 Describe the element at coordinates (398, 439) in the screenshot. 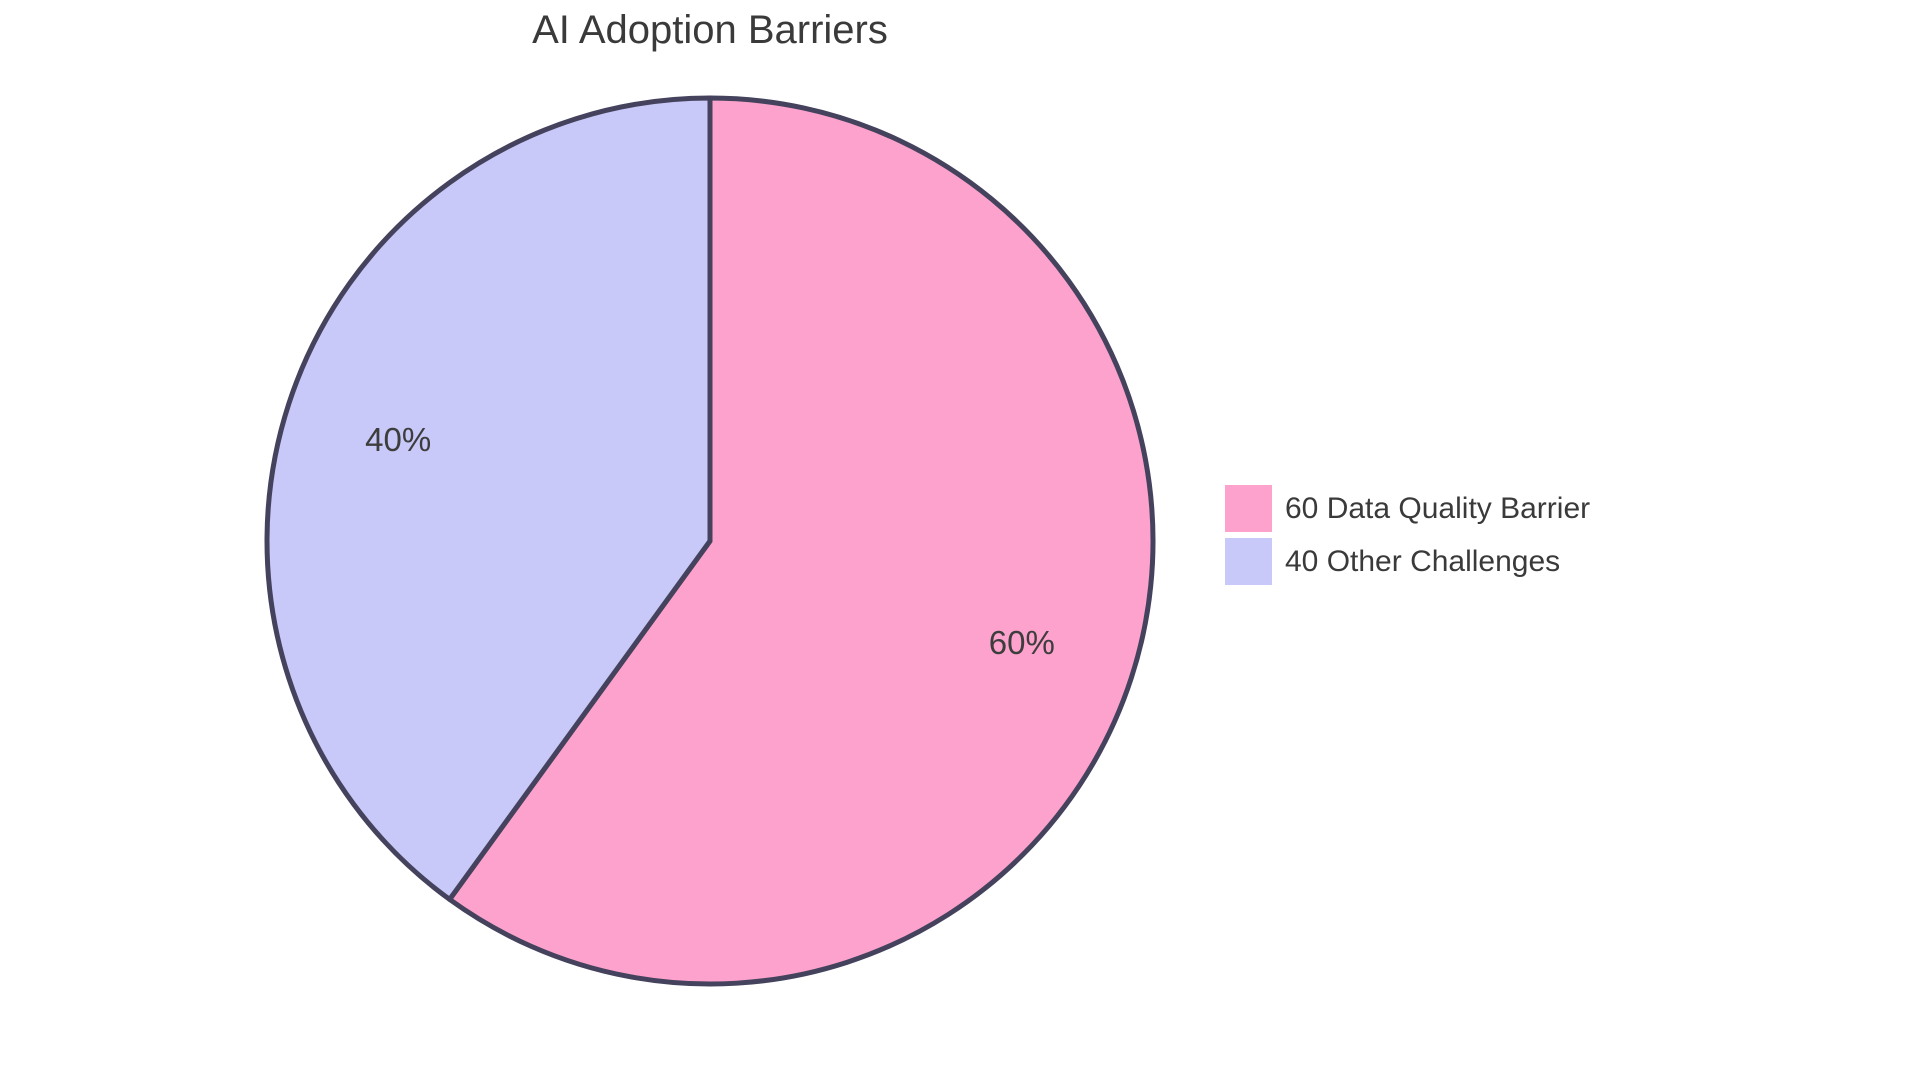

I see `slice-percent-label-2: 40%` at that location.